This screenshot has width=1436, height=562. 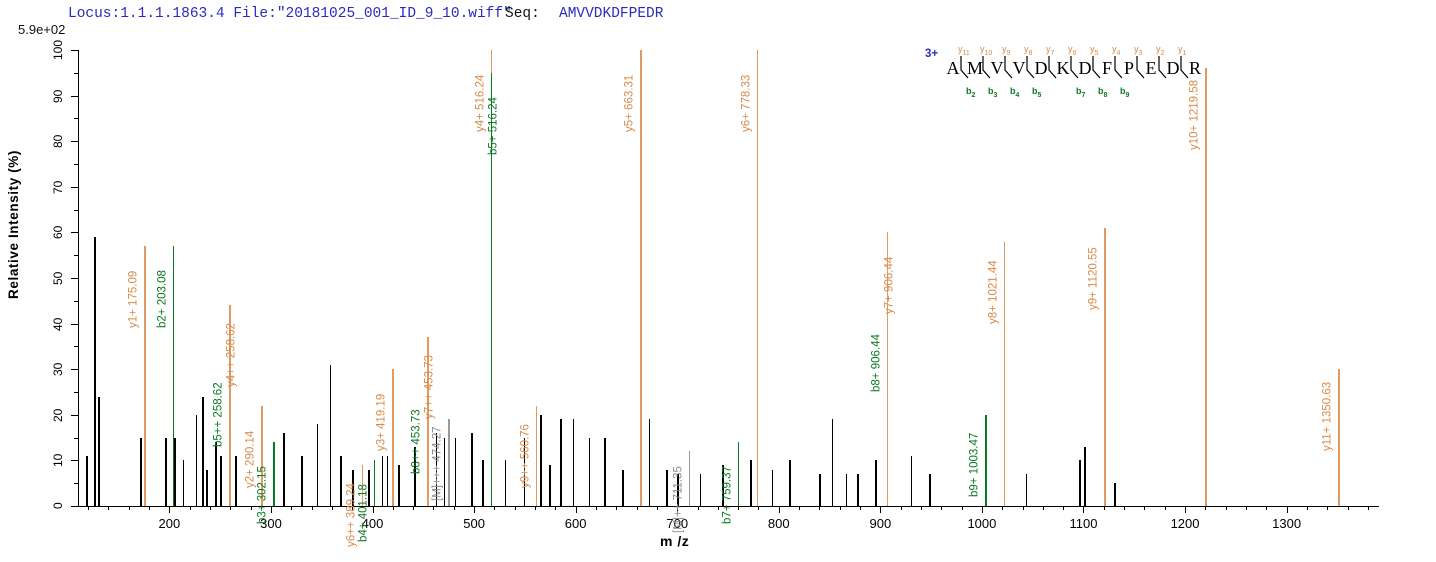 I want to click on peak-label: y5+ 663.31, so click(x=629, y=103).